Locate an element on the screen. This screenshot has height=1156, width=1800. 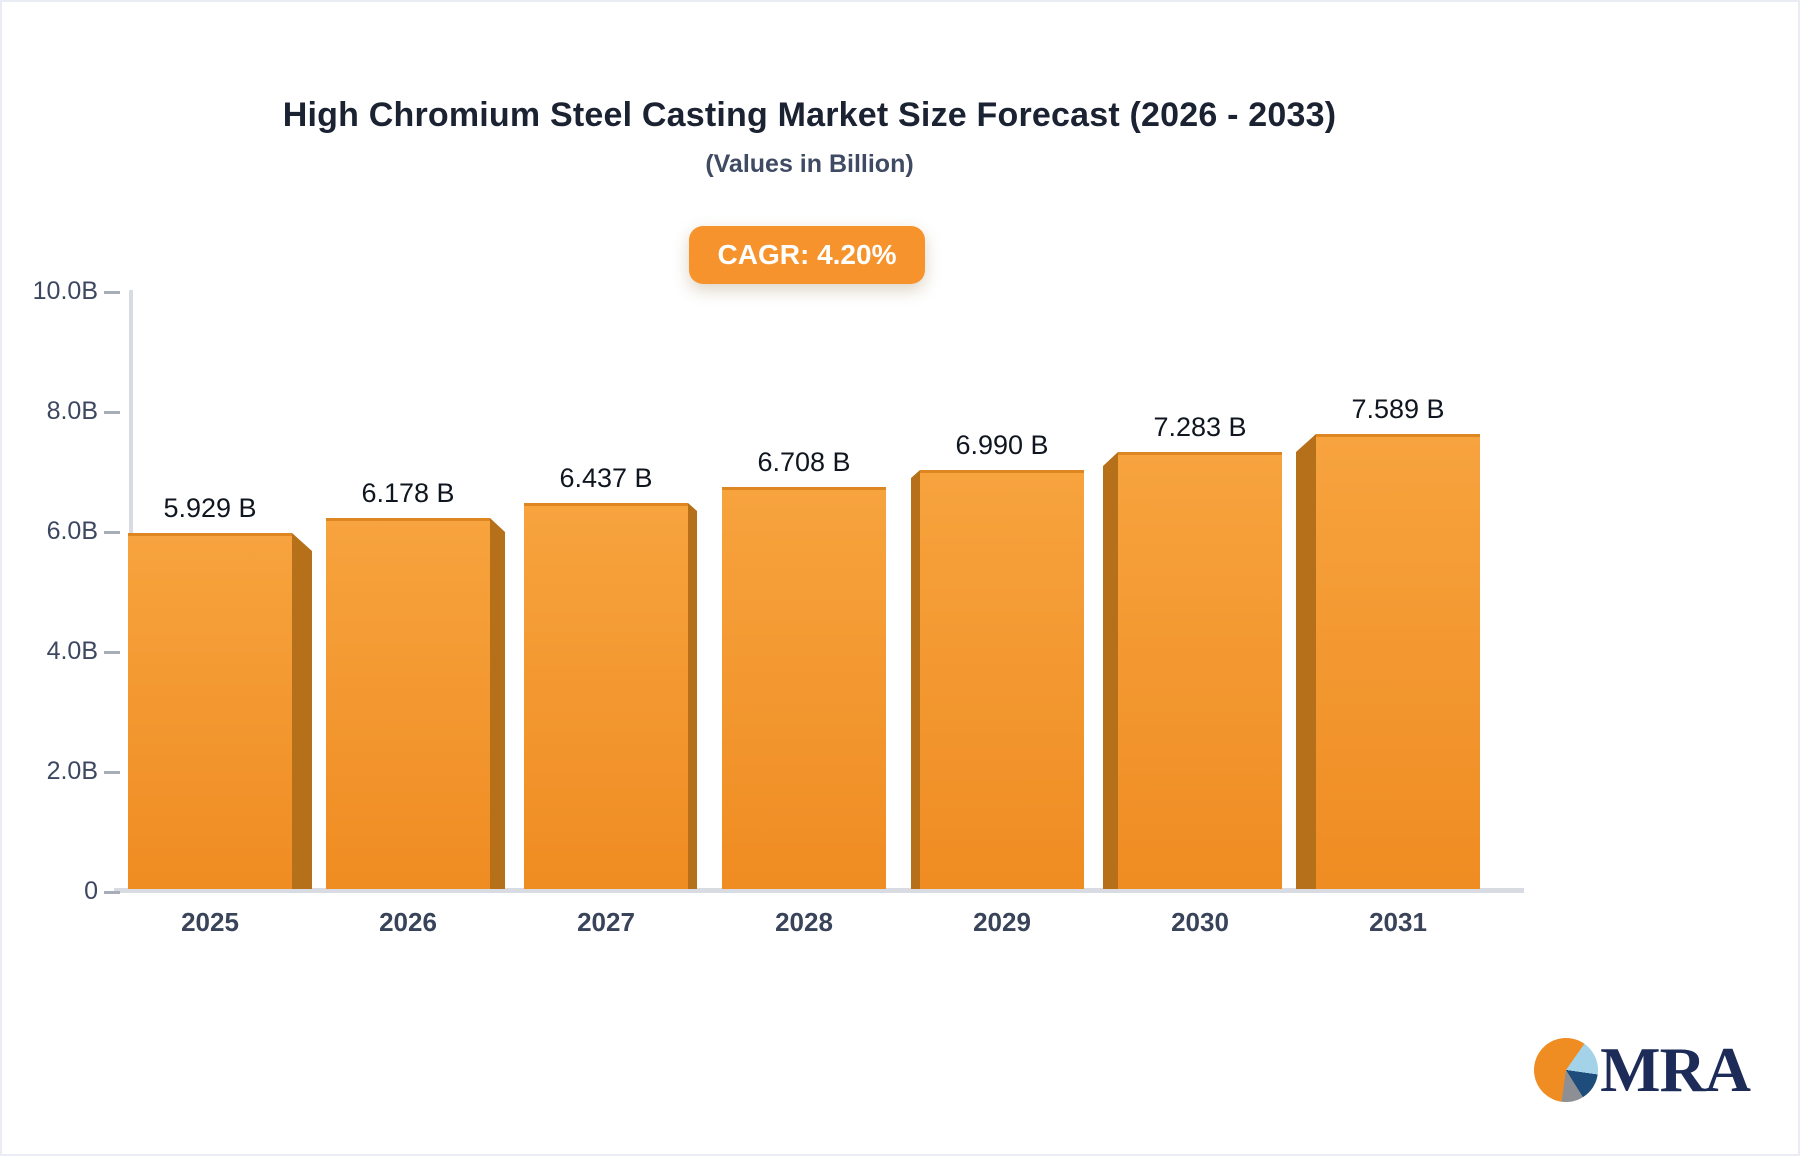
y-tick-label: 6.0B is located at coordinates (72, 531).